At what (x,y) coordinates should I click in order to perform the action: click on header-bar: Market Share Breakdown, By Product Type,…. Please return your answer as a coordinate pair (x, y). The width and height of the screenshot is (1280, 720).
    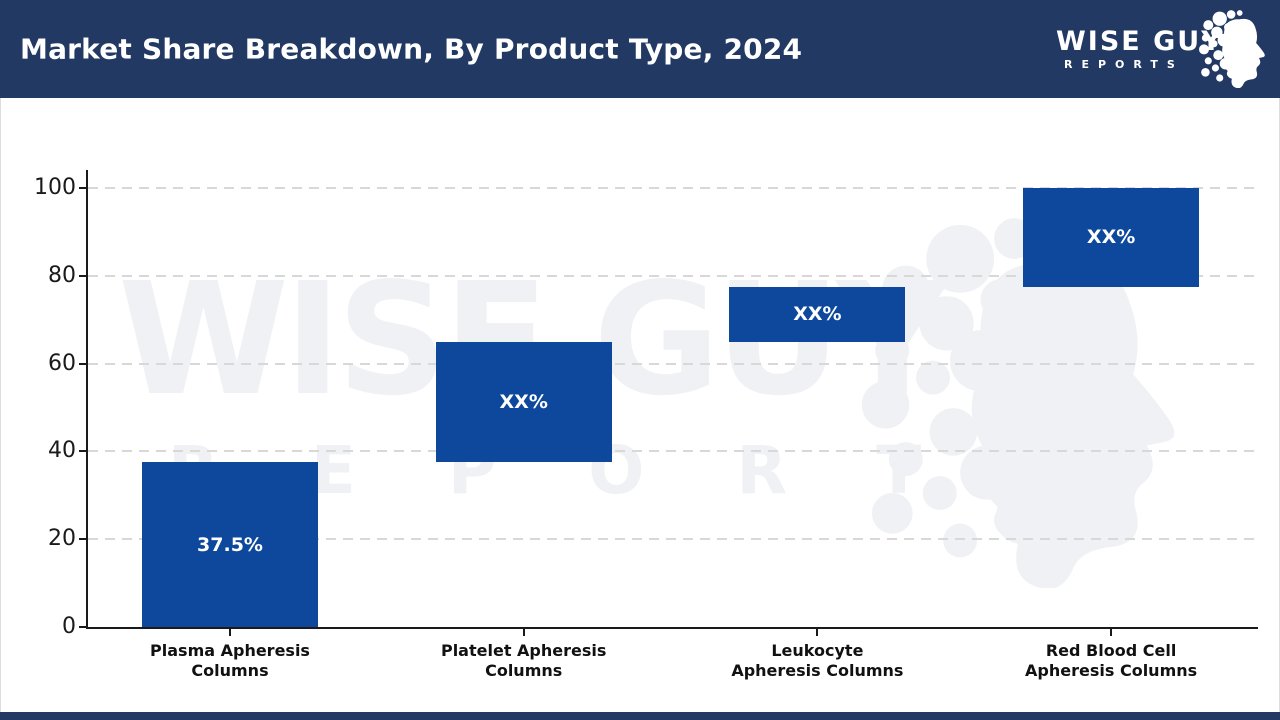
    Looking at the image, I should click on (640, 49).